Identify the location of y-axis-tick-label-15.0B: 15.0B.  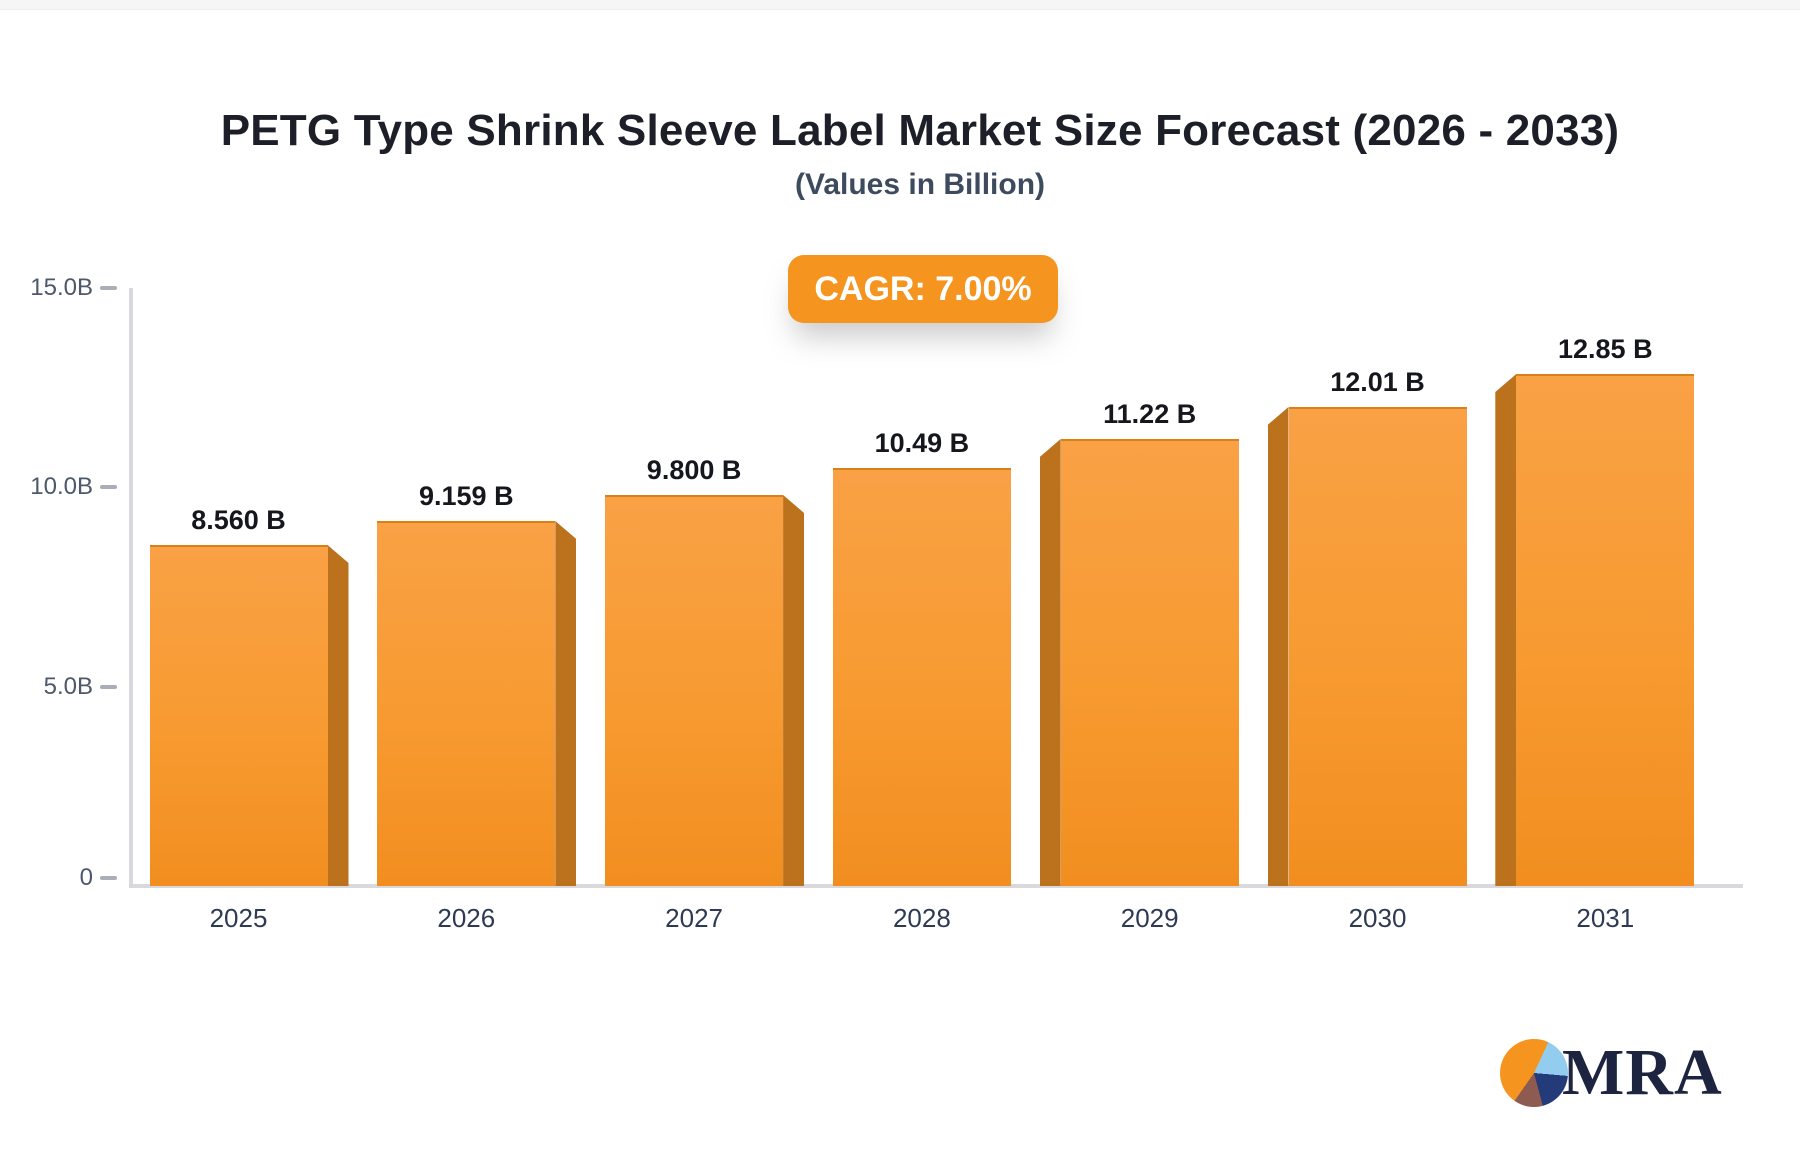
(61, 287).